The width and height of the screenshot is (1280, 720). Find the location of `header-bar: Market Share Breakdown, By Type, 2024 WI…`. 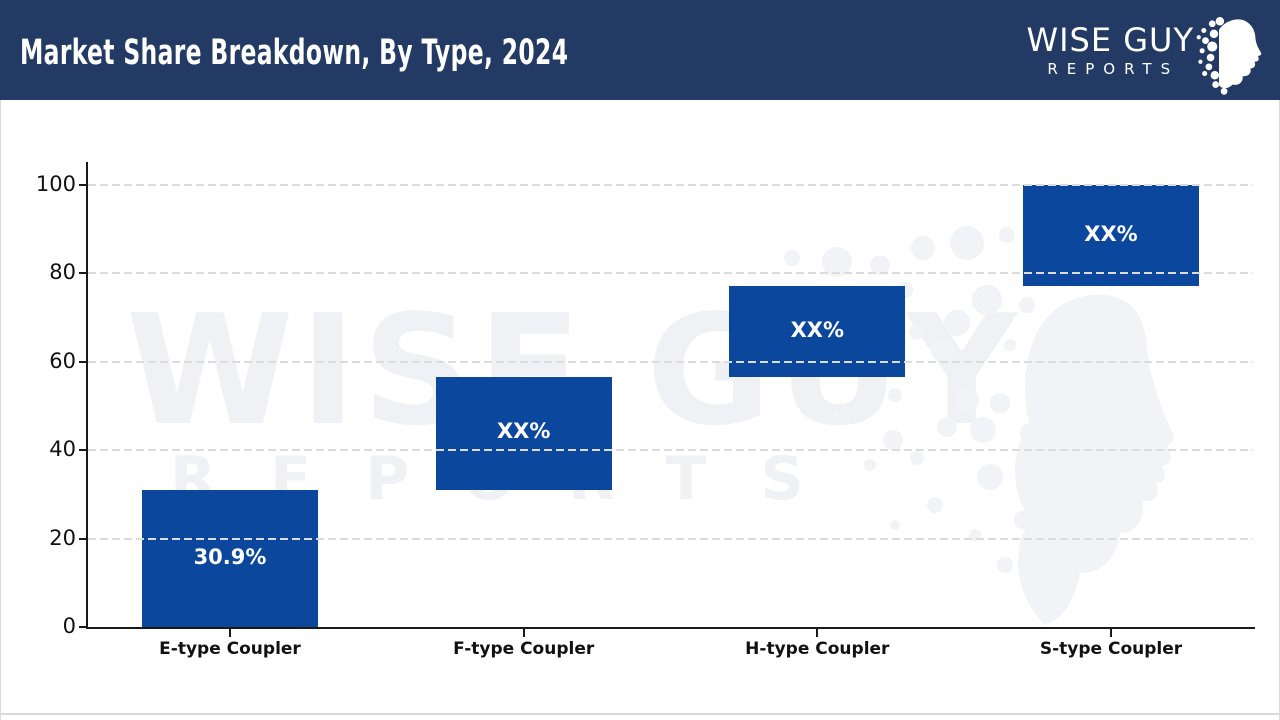

header-bar: Market Share Breakdown, By Type, 2024 WI… is located at coordinates (640, 50).